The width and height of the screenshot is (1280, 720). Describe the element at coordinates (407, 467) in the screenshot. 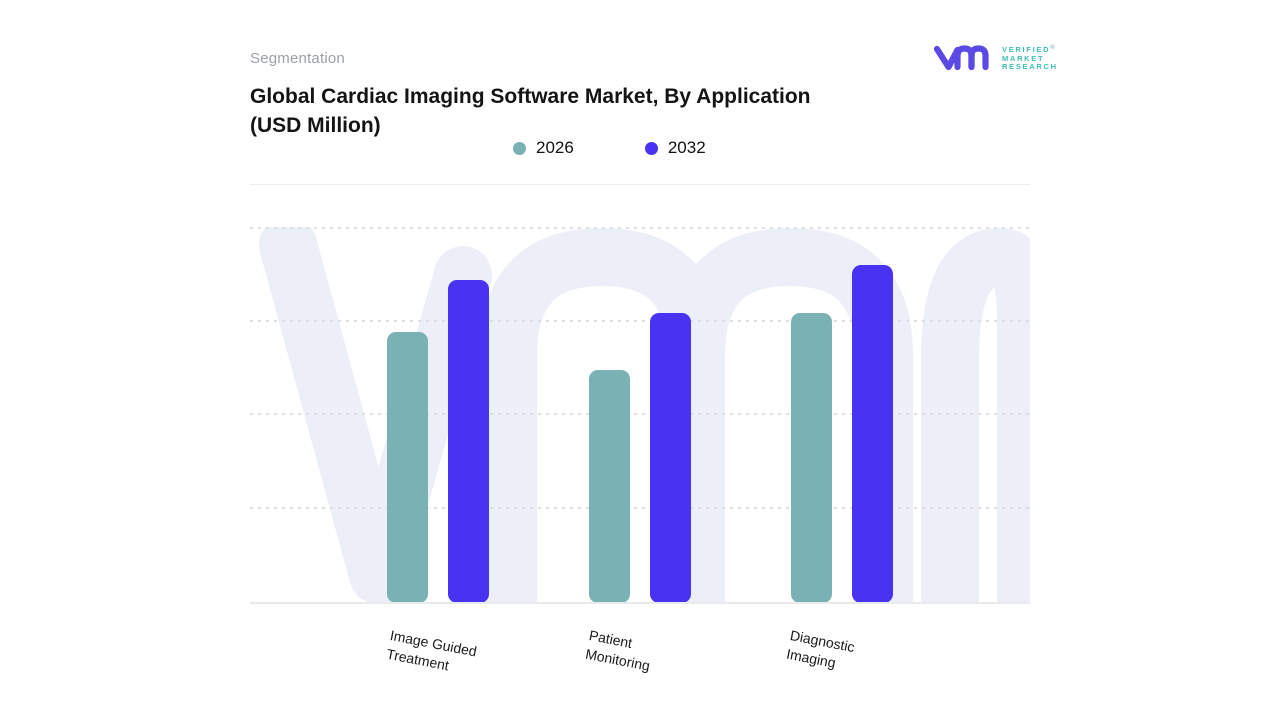

I see `bar-2026-image-guided-treatment` at that location.